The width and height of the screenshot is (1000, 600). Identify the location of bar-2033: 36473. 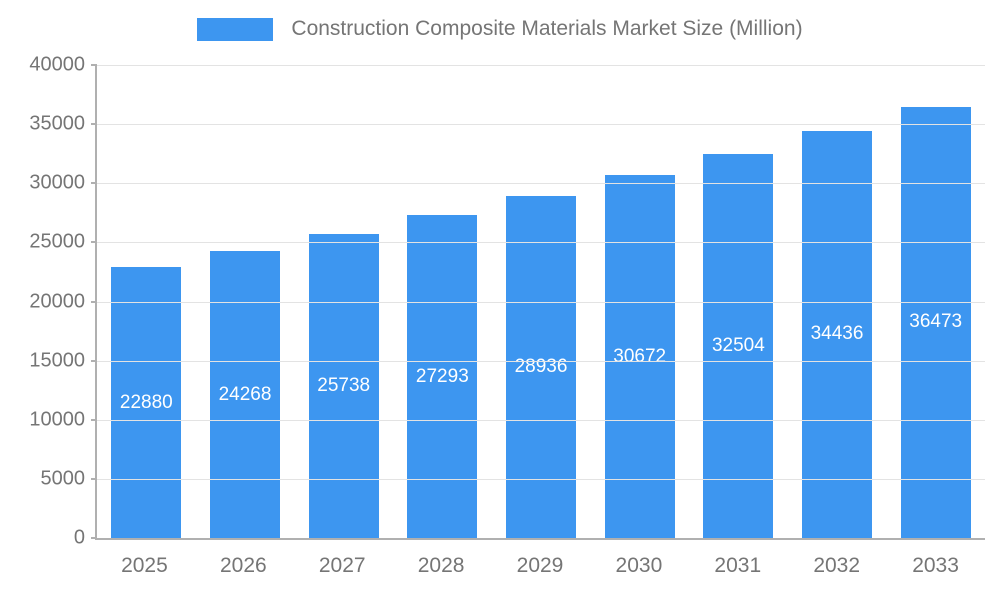
(935, 322).